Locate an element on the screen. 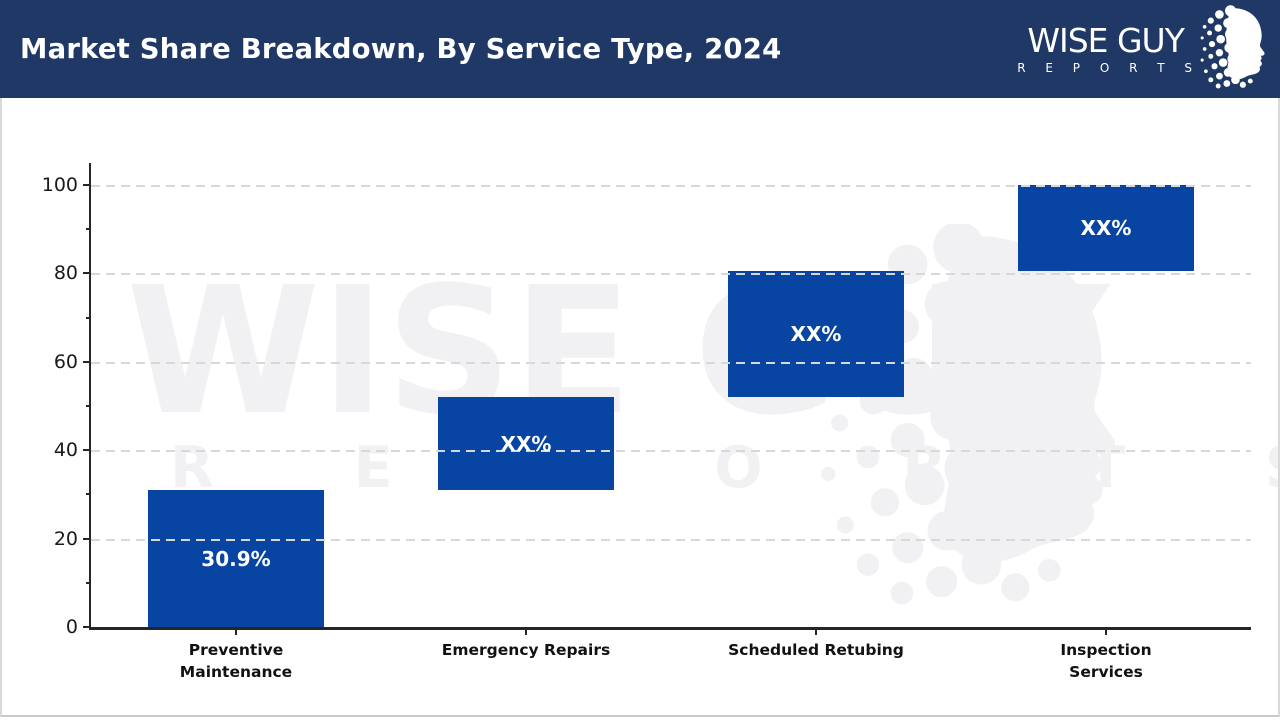 Image resolution: width=1280 pixels, height=720 pixels. brand-wordmark: WISE GUY is located at coordinates (1106, 40).